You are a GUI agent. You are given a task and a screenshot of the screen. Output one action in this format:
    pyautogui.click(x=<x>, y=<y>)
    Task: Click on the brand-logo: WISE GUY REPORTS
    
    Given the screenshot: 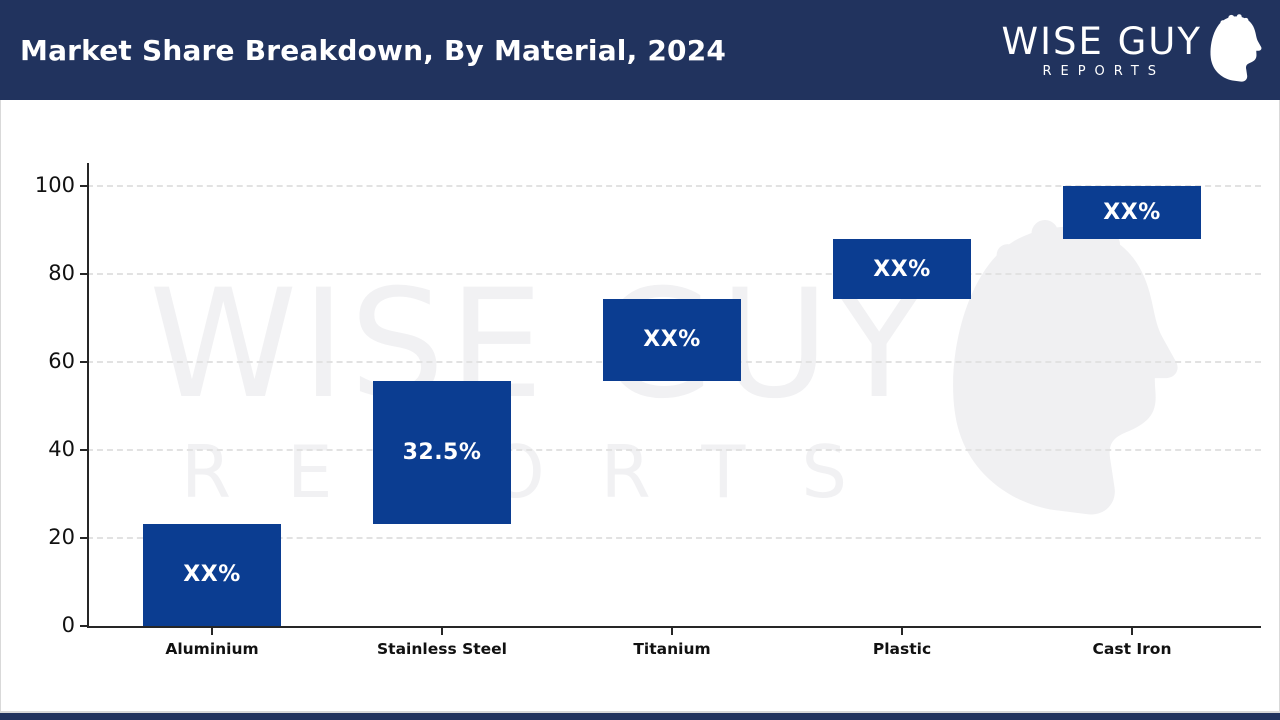 What is the action you would take?
    pyautogui.click(x=1134, y=51)
    